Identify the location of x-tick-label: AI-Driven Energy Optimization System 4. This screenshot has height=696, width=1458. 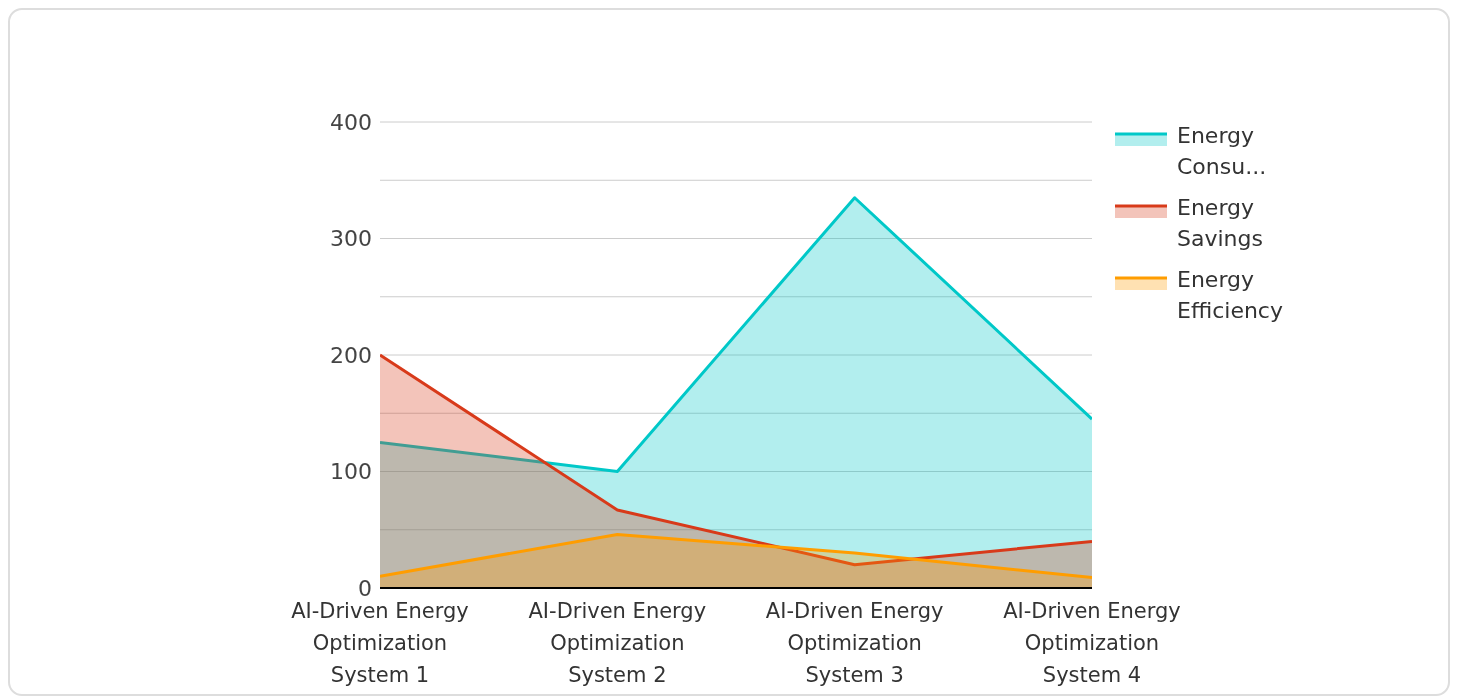
(1092, 643).